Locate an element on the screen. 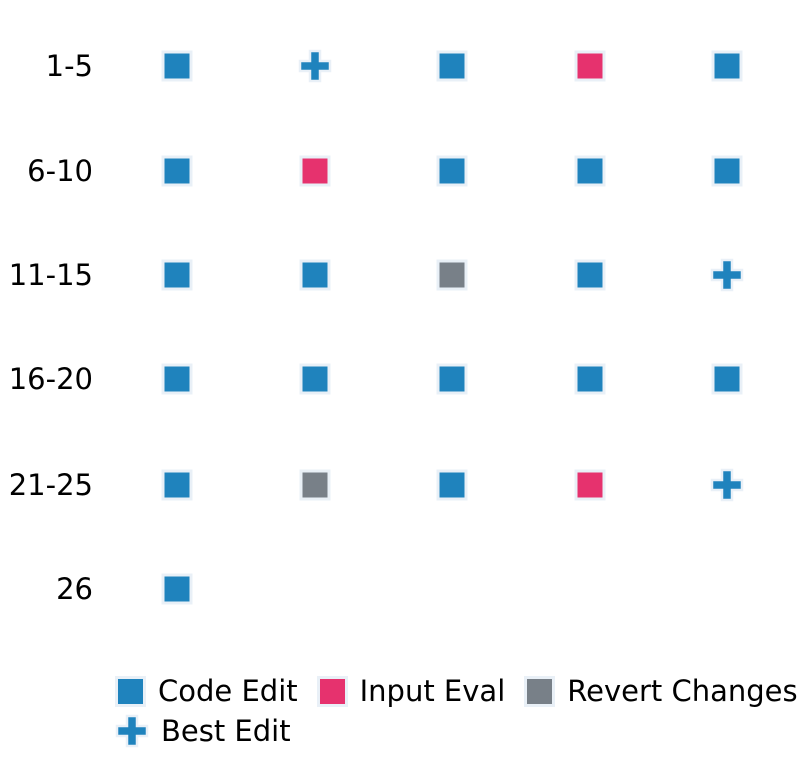 Image resolution: width=809 pixels, height=769 pixels. code-edit-swatch-icon is located at coordinates (130, 691).